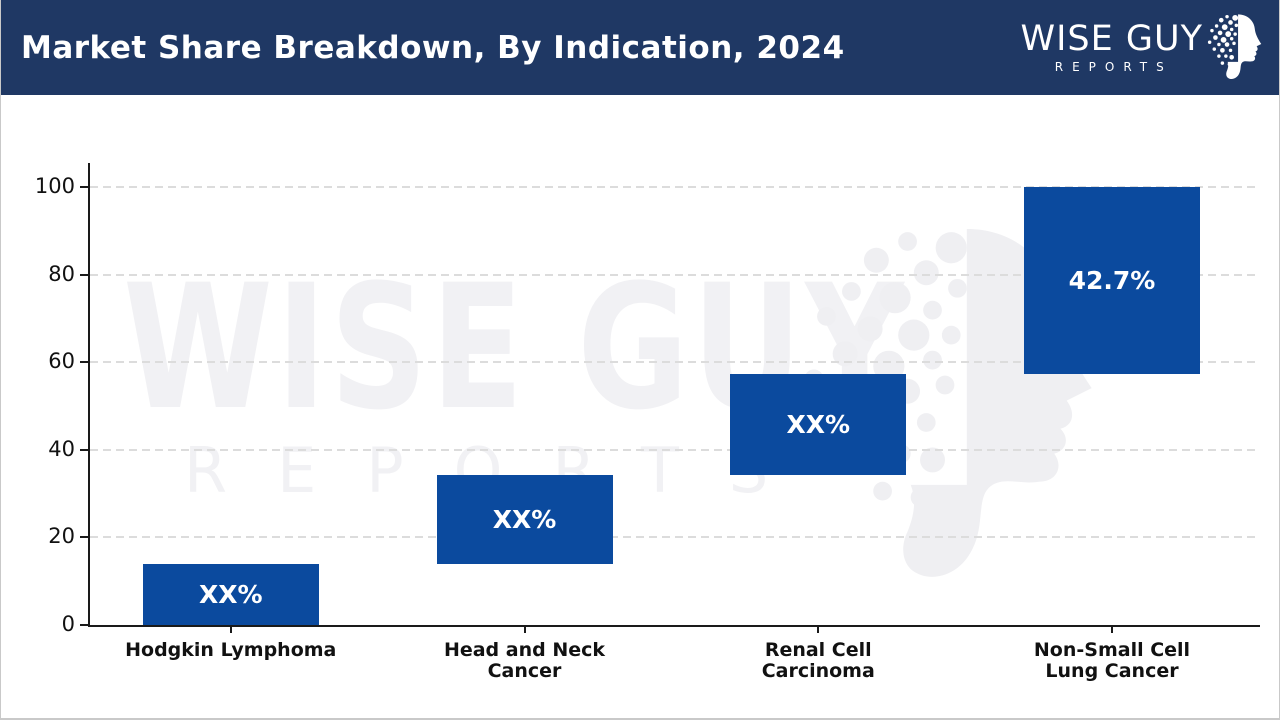  I want to click on y-tick-label: 20, so click(61, 536).